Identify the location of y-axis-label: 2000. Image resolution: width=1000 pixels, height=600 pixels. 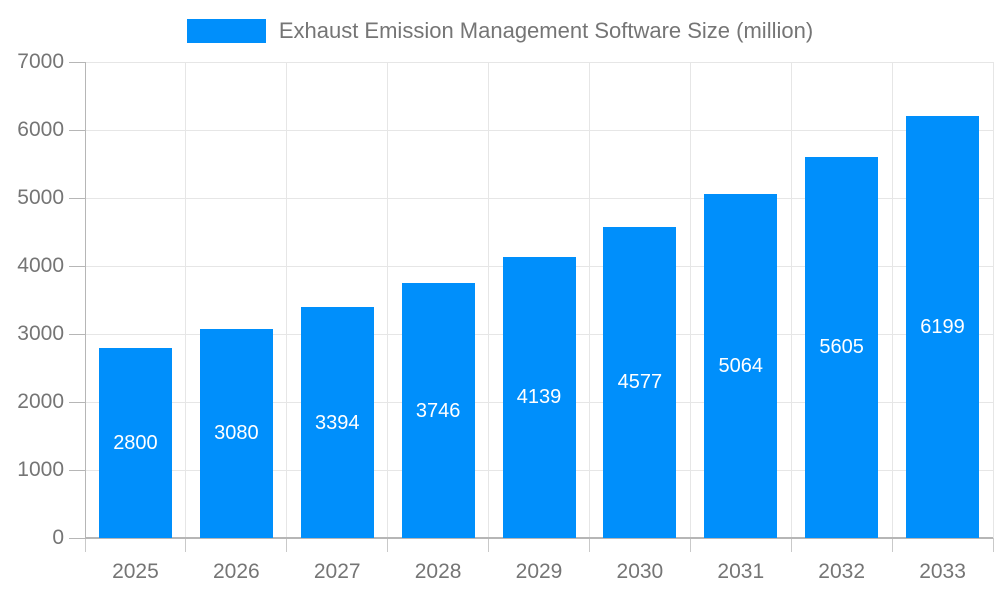
(40, 401).